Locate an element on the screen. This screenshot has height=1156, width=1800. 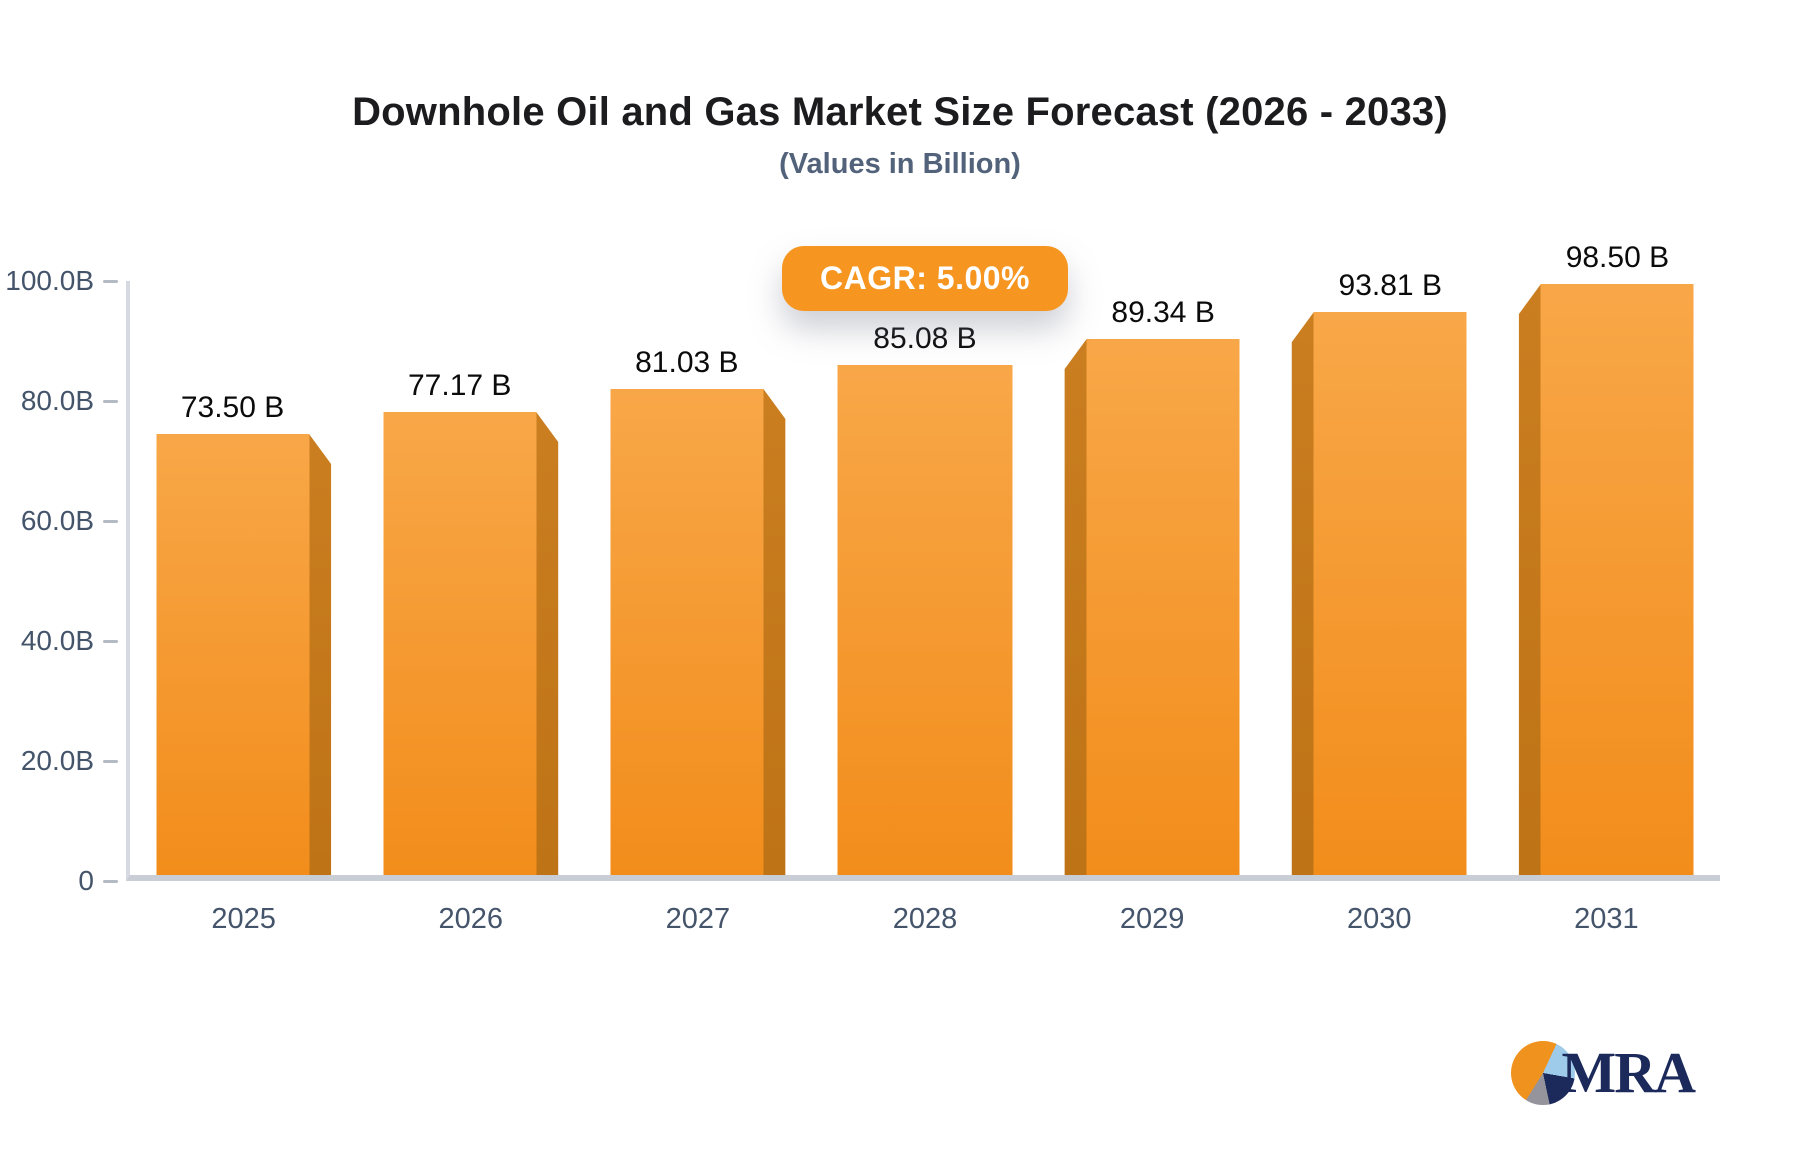
y-tick-label: 80.0B is located at coordinates (57, 400).